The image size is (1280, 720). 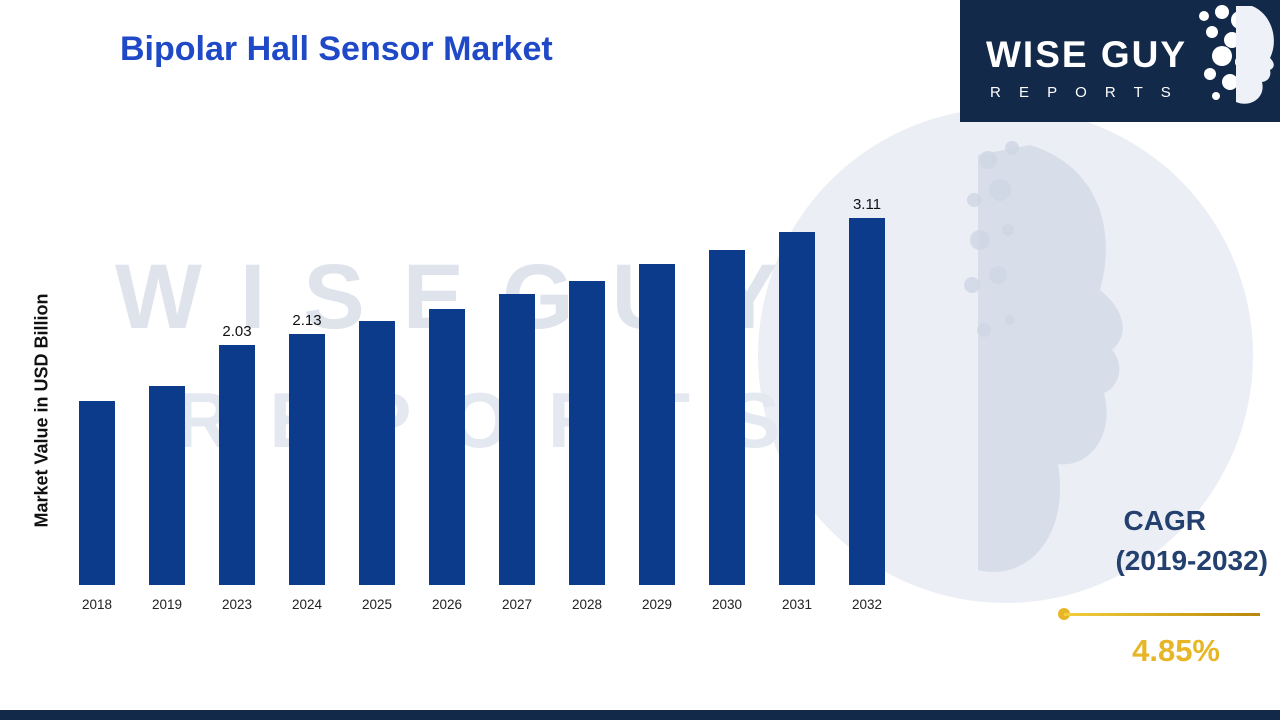 I want to click on bar-2018, so click(x=97, y=493).